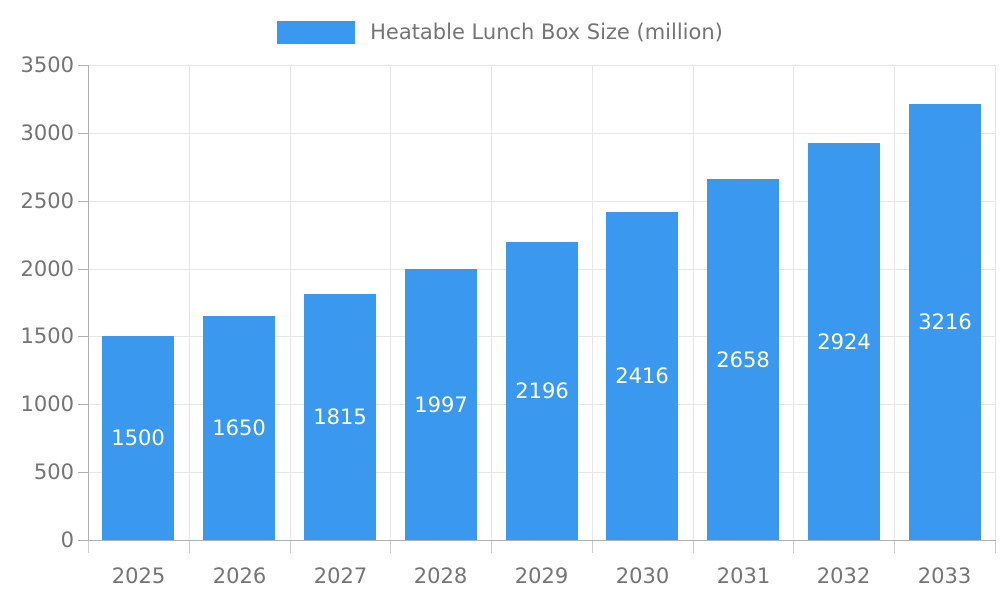 The height and width of the screenshot is (600, 1000). What do you see at coordinates (944, 576) in the screenshot?
I see `x-tick-label: 2033` at bounding box center [944, 576].